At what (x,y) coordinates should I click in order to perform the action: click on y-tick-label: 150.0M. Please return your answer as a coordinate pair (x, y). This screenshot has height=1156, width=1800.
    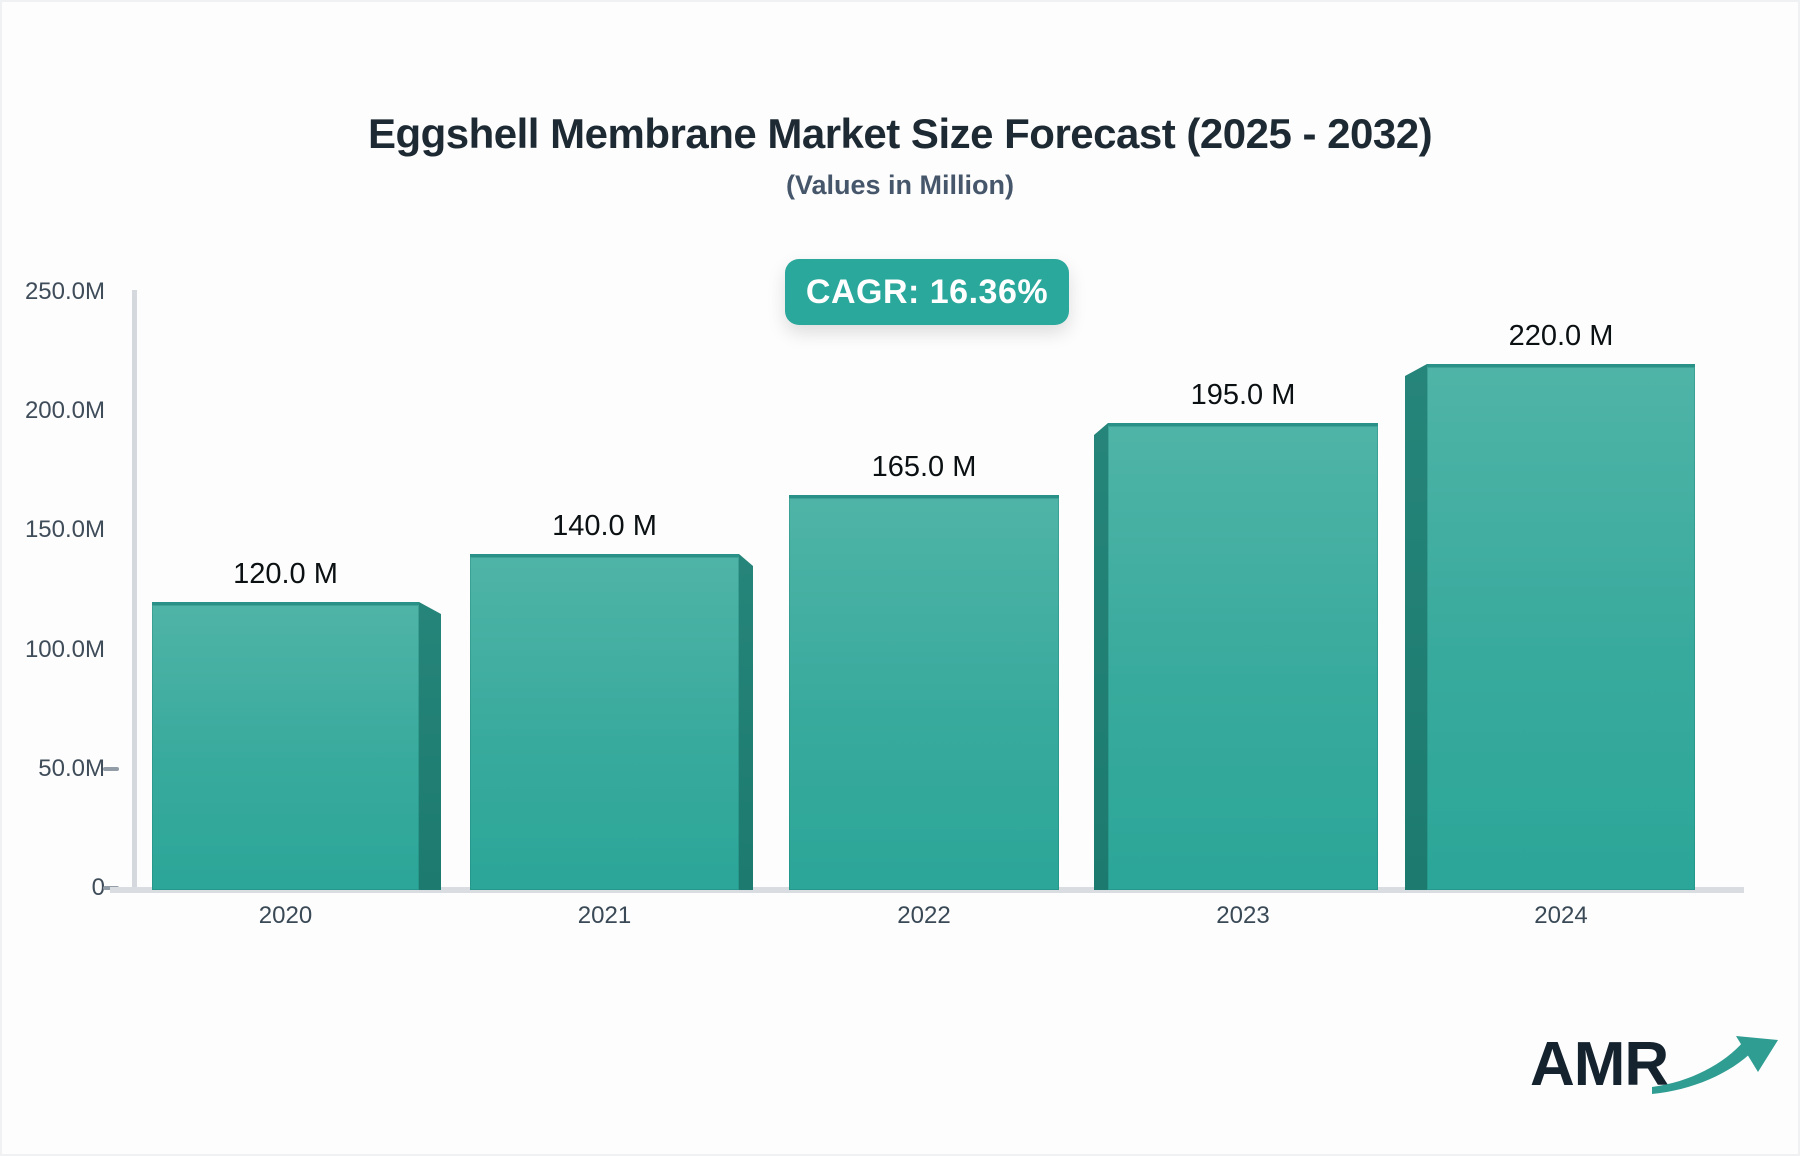
    Looking at the image, I should click on (64, 529).